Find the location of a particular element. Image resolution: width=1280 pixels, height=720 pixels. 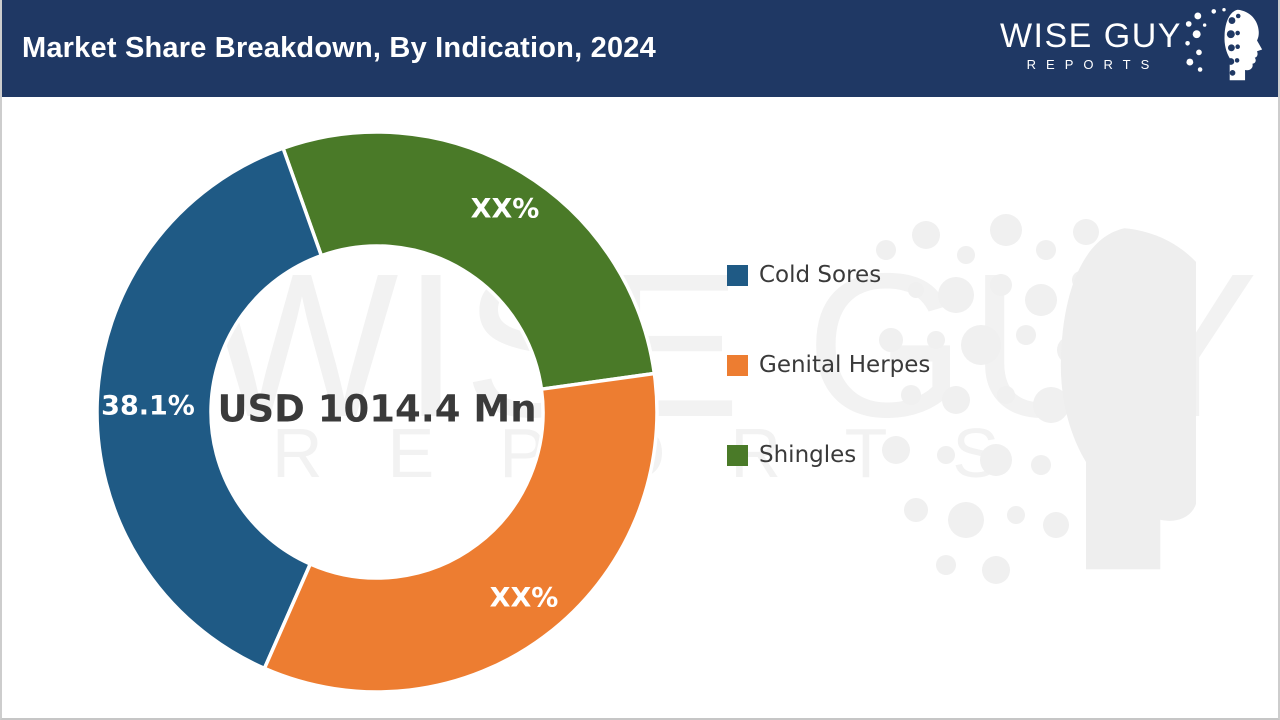

legend-swatch-shingles is located at coordinates (737, 455).